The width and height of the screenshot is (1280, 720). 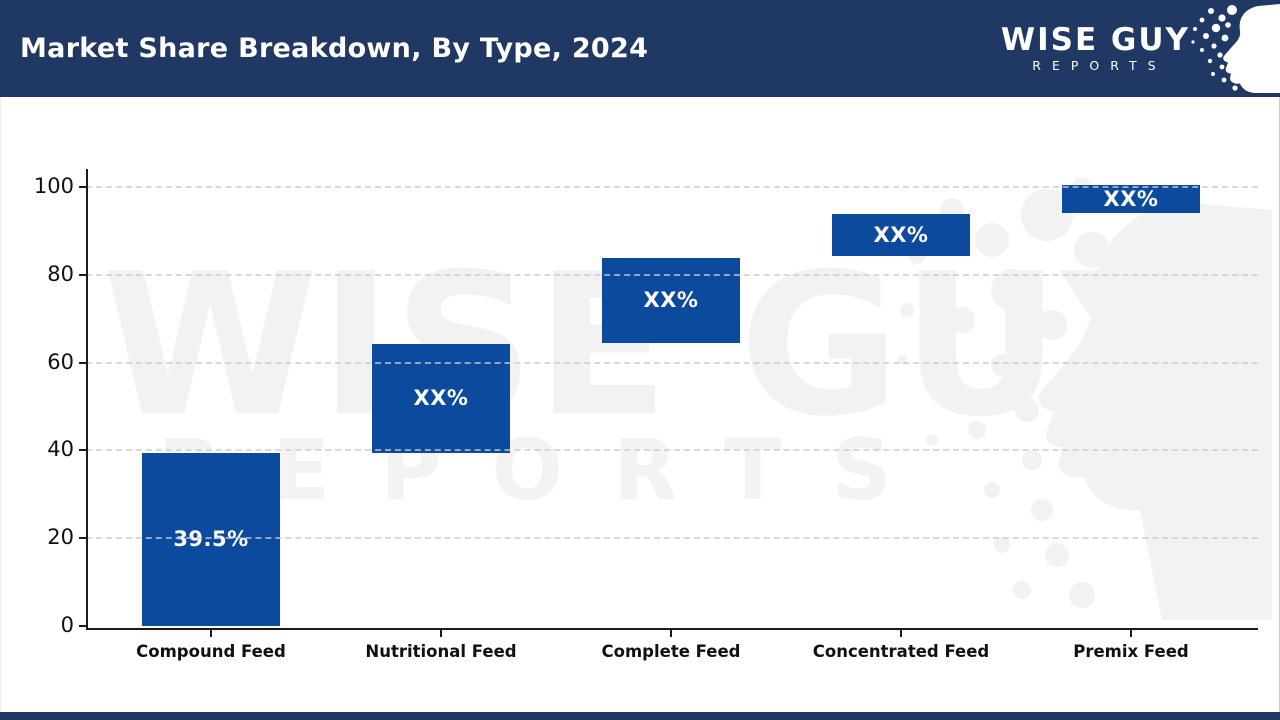 I want to click on logo-wordmark: WISE GUY REPORTS, so click(x=1095, y=47).